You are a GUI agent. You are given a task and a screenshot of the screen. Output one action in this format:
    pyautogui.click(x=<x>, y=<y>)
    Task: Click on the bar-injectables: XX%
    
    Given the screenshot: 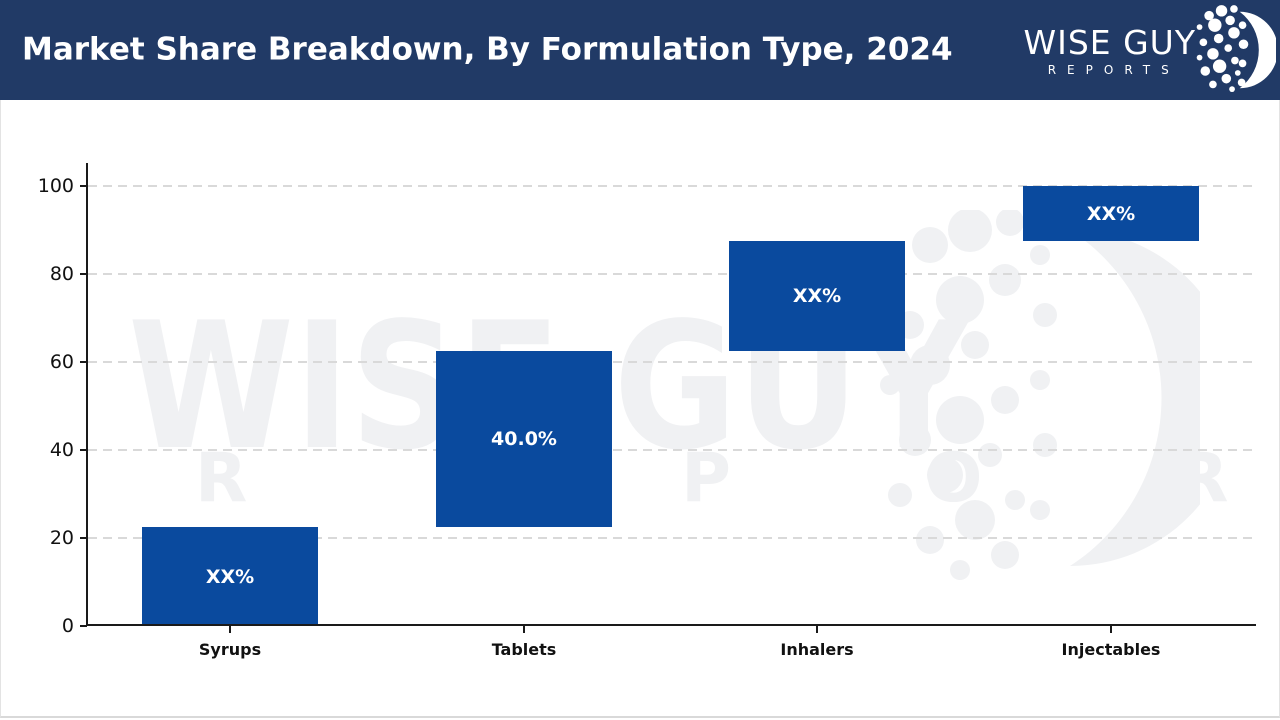 What is the action you would take?
    pyautogui.click(x=1111, y=213)
    